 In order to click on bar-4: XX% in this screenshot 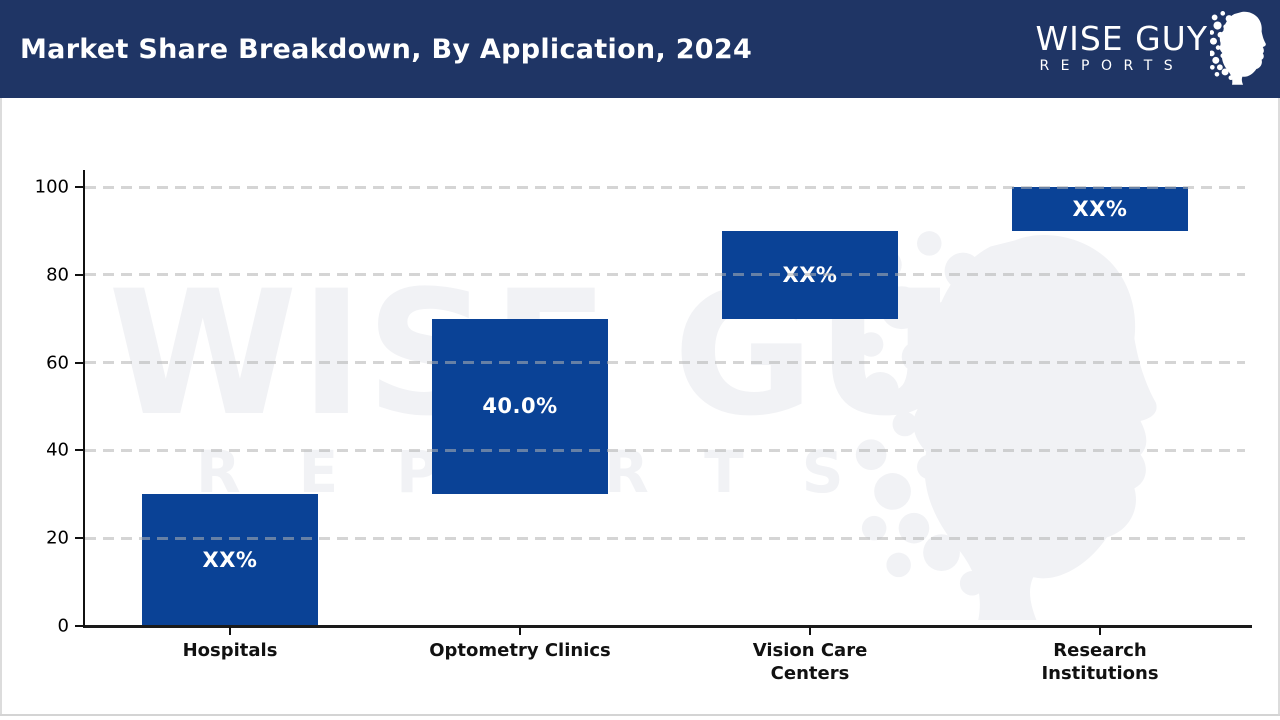, I will do `click(1100, 209)`.